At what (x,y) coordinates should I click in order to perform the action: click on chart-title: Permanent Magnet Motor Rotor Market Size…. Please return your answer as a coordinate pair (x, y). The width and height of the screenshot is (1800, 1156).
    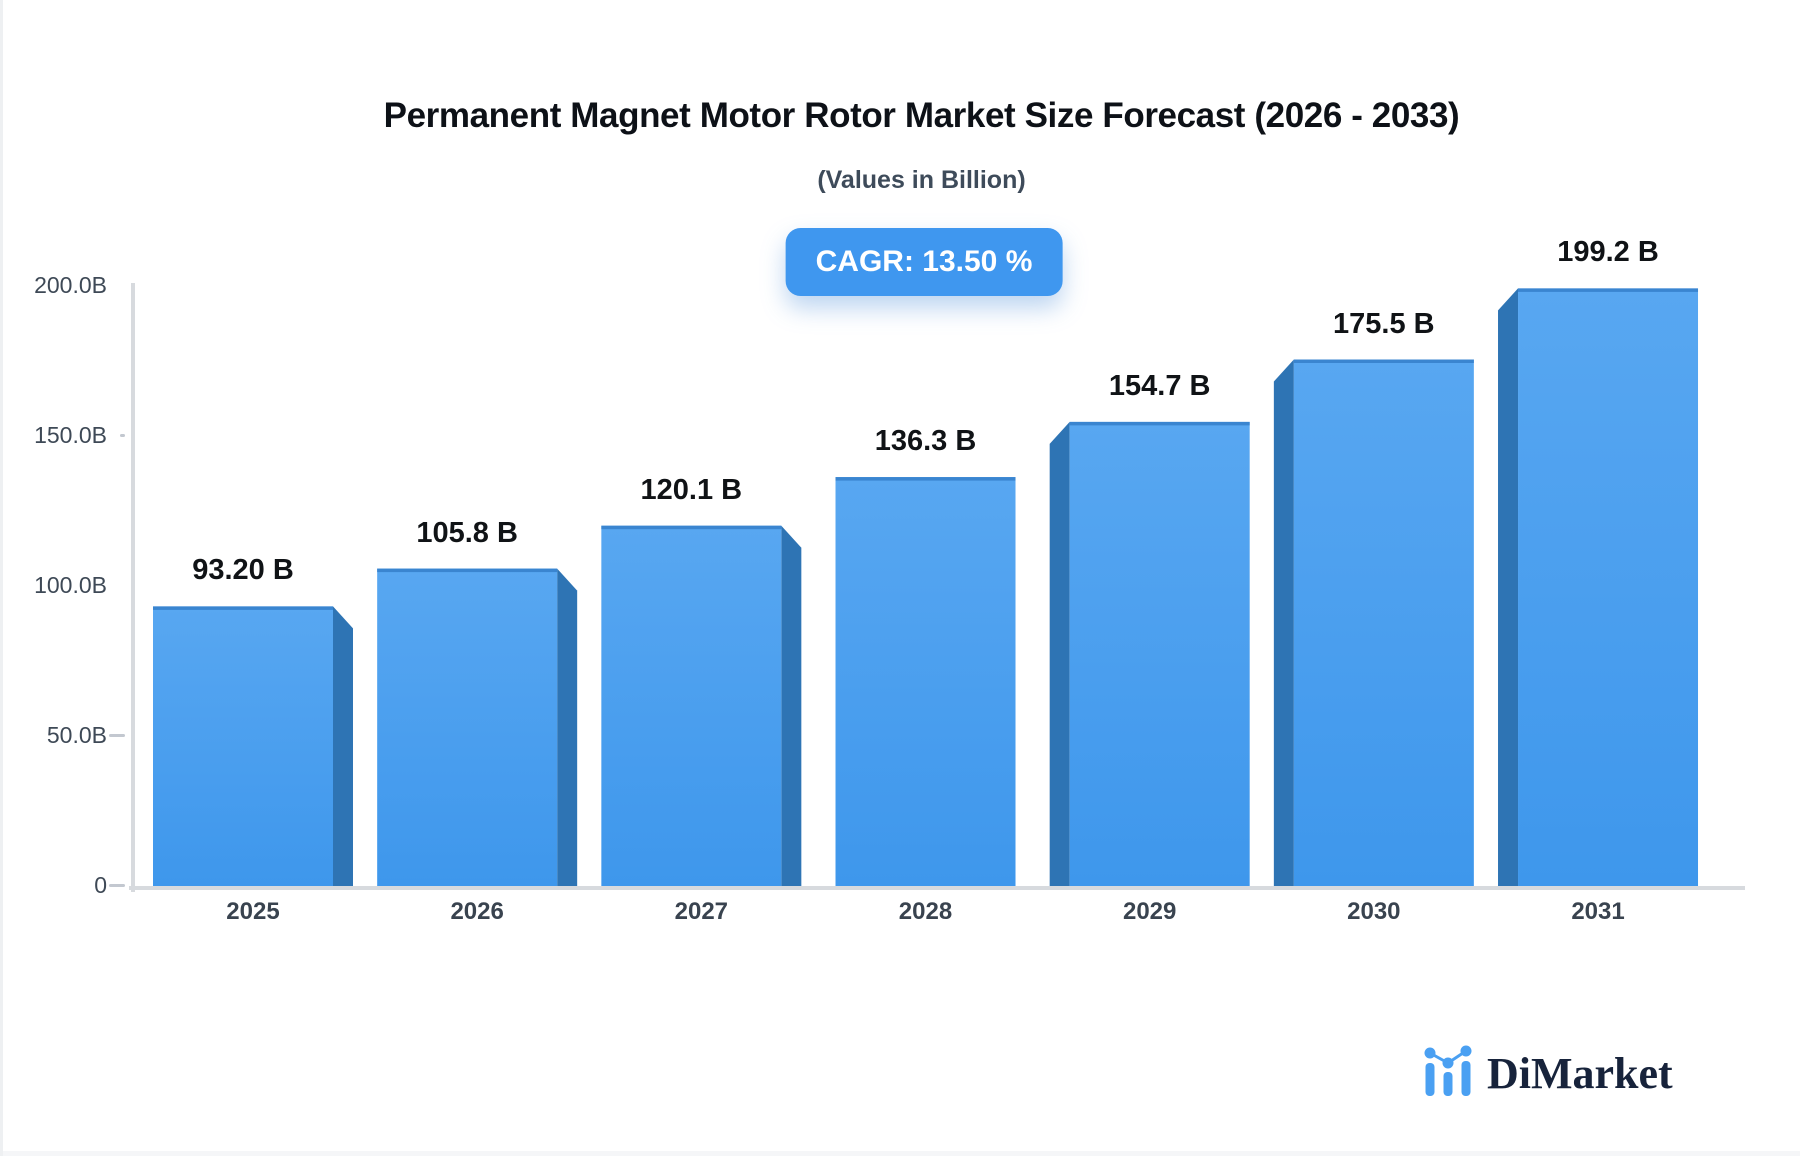
    Looking at the image, I should click on (921, 115).